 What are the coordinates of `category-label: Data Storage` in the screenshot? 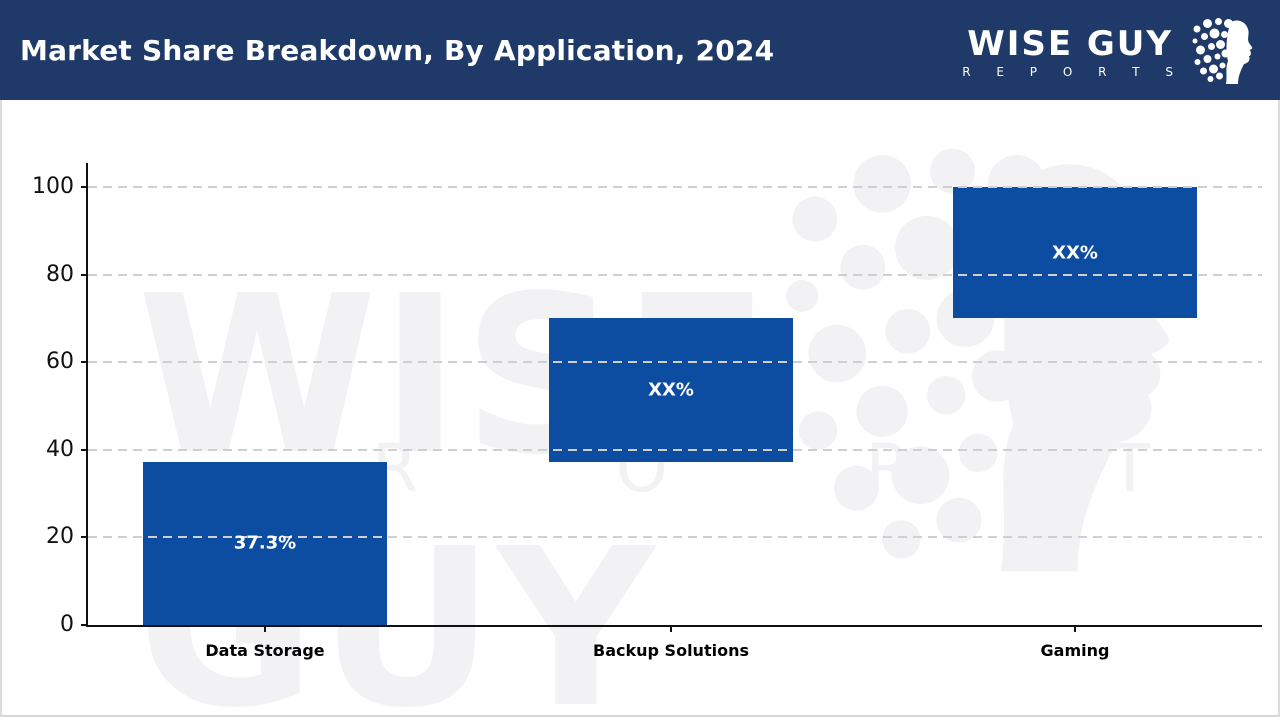 It's located at (265, 650).